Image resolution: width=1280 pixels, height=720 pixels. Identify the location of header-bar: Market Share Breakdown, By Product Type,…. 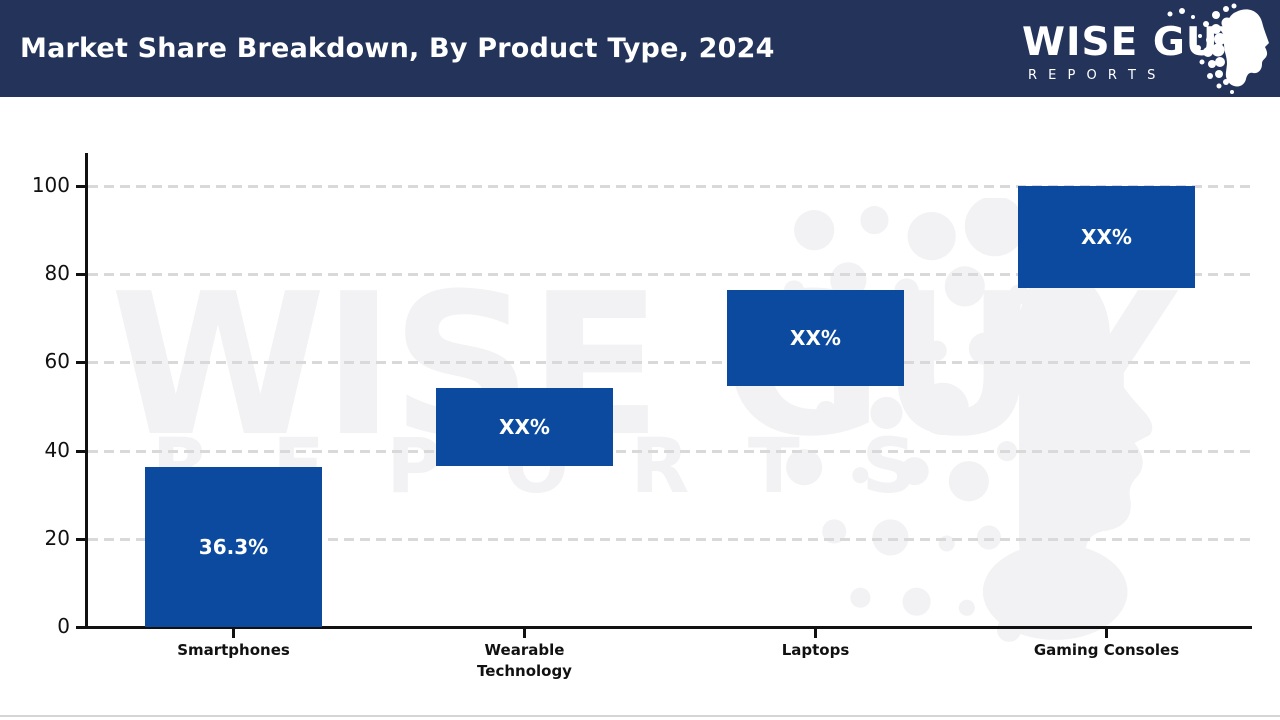
(640, 48).